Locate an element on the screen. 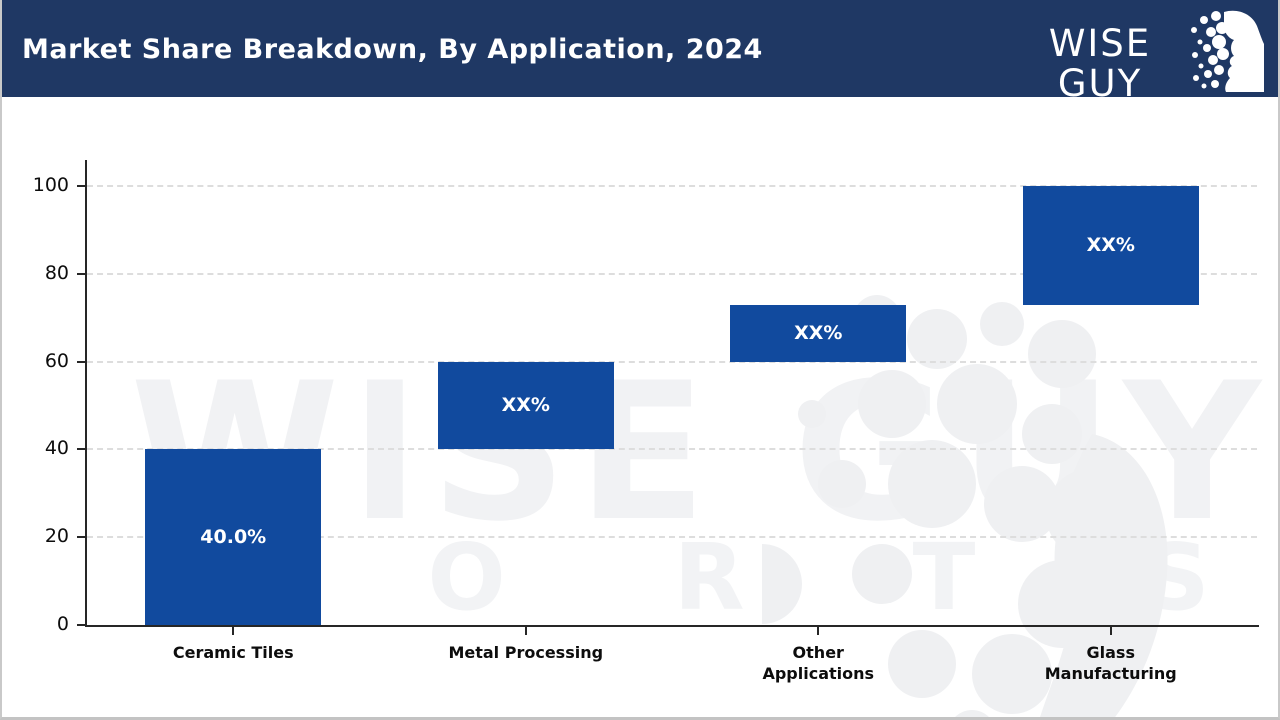 The image size is (1280, 720). y-axis-line is located at coordinates (86, 393).